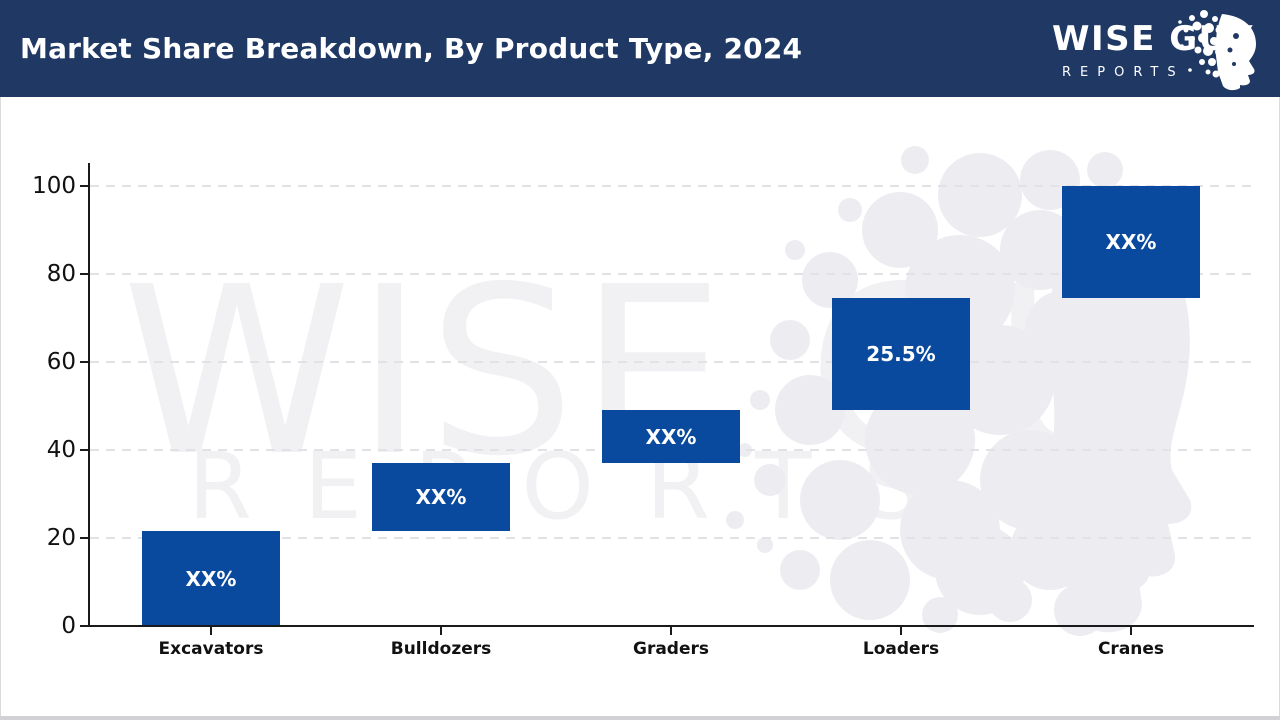  I want to click on x-category-label-bulldozers: Bulldozers, so click(441, 649).